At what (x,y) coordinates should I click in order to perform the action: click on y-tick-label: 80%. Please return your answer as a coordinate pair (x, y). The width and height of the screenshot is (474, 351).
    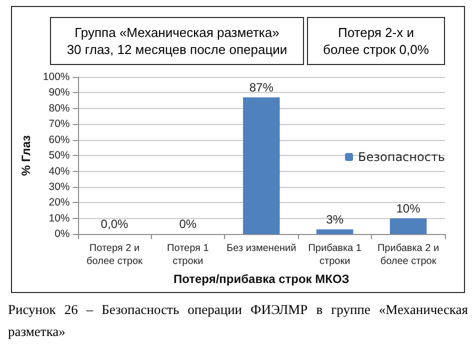
    Looking at the image, I should click on (59, 108).